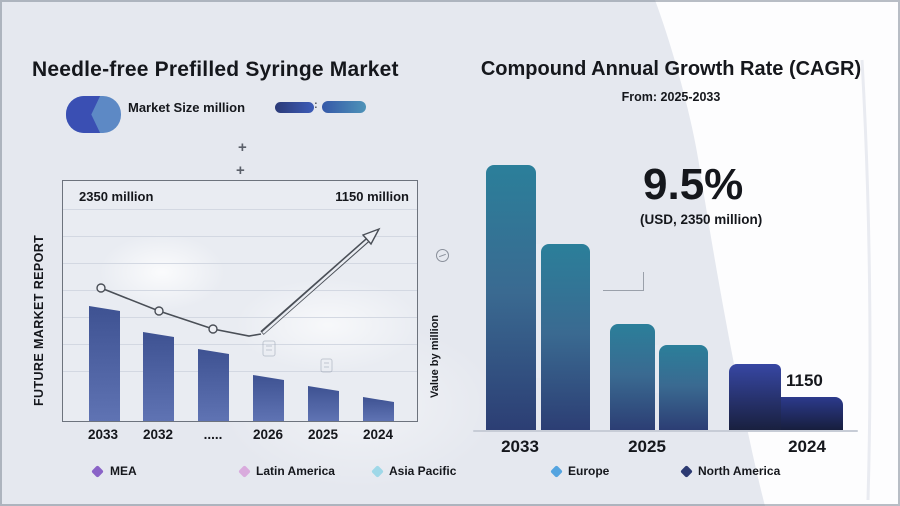  Describe the element at coordinates (240, 170) in the screenshot. I see `plus-mark-2: +` at that location.